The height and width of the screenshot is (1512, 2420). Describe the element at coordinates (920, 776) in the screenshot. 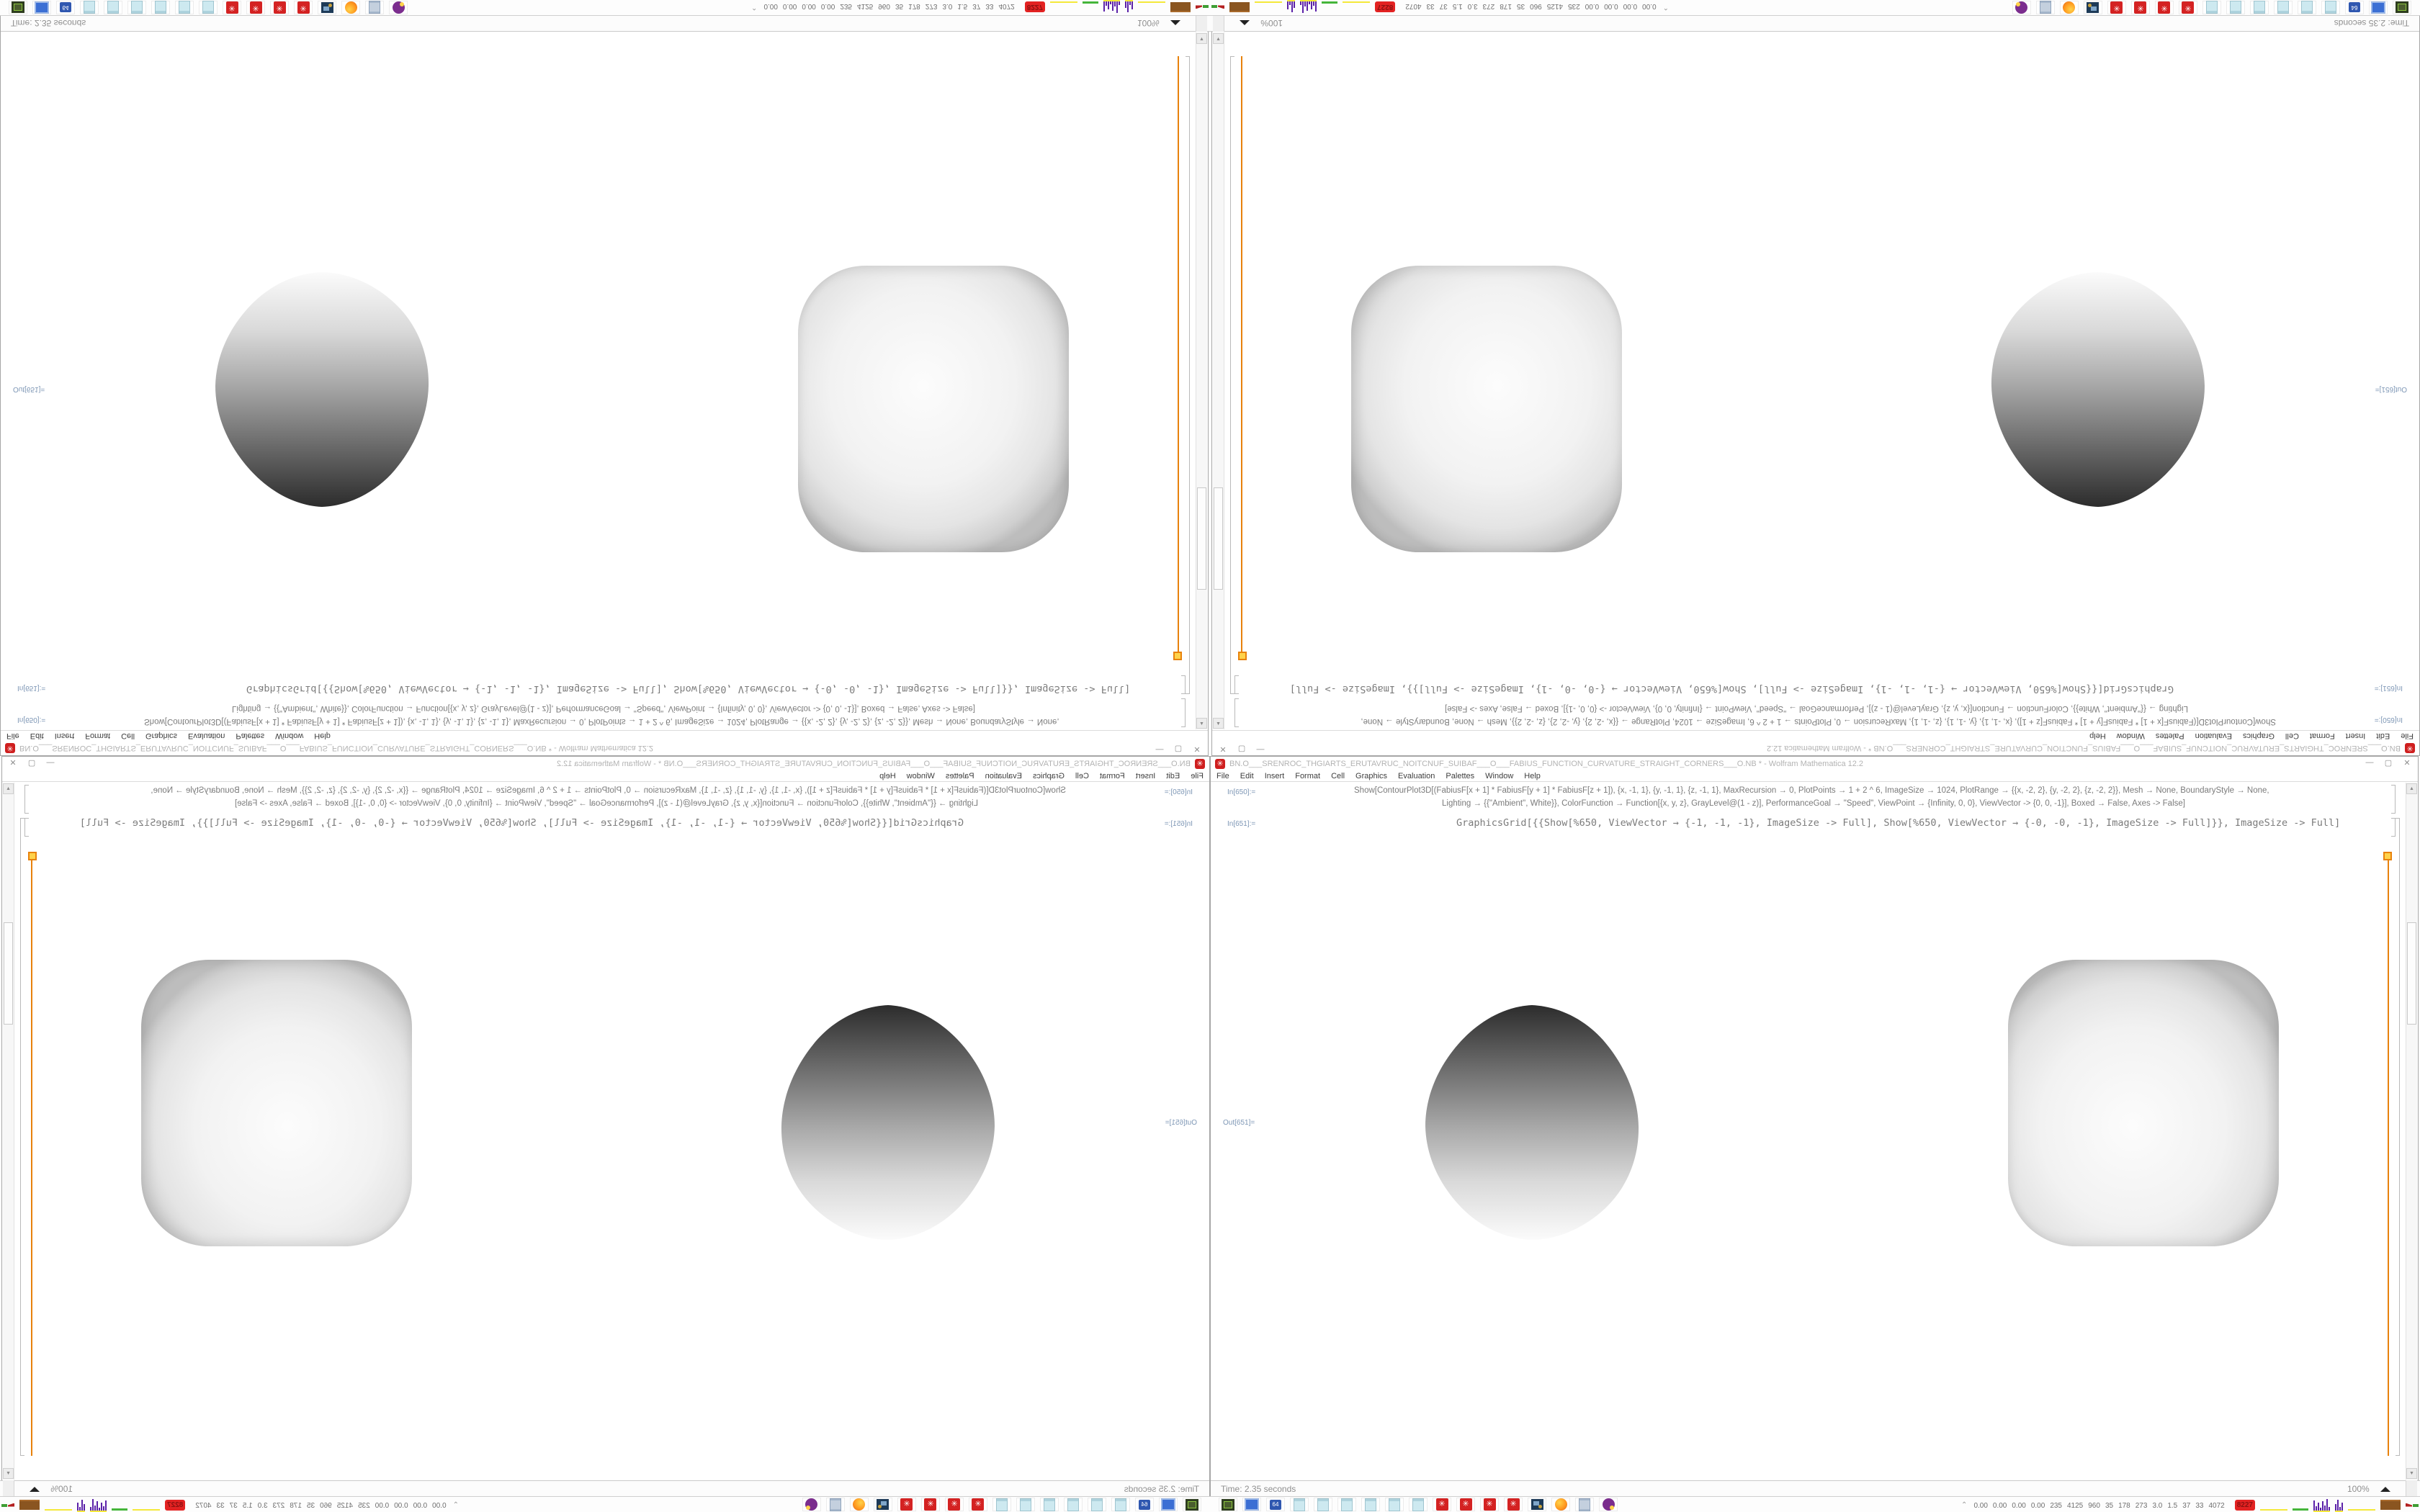

I see `menu-window: Window` at that location.